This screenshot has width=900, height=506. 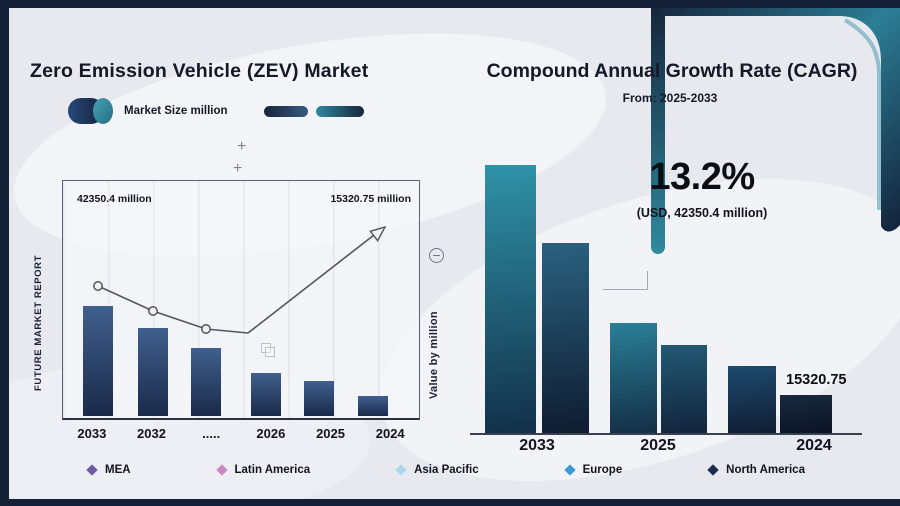 What do you see at coordinates (672, 71) in the screenshot?
I see `cagr-title: Compound Annual Growth Rate (CAGR)` at bounding box center [672, 71].